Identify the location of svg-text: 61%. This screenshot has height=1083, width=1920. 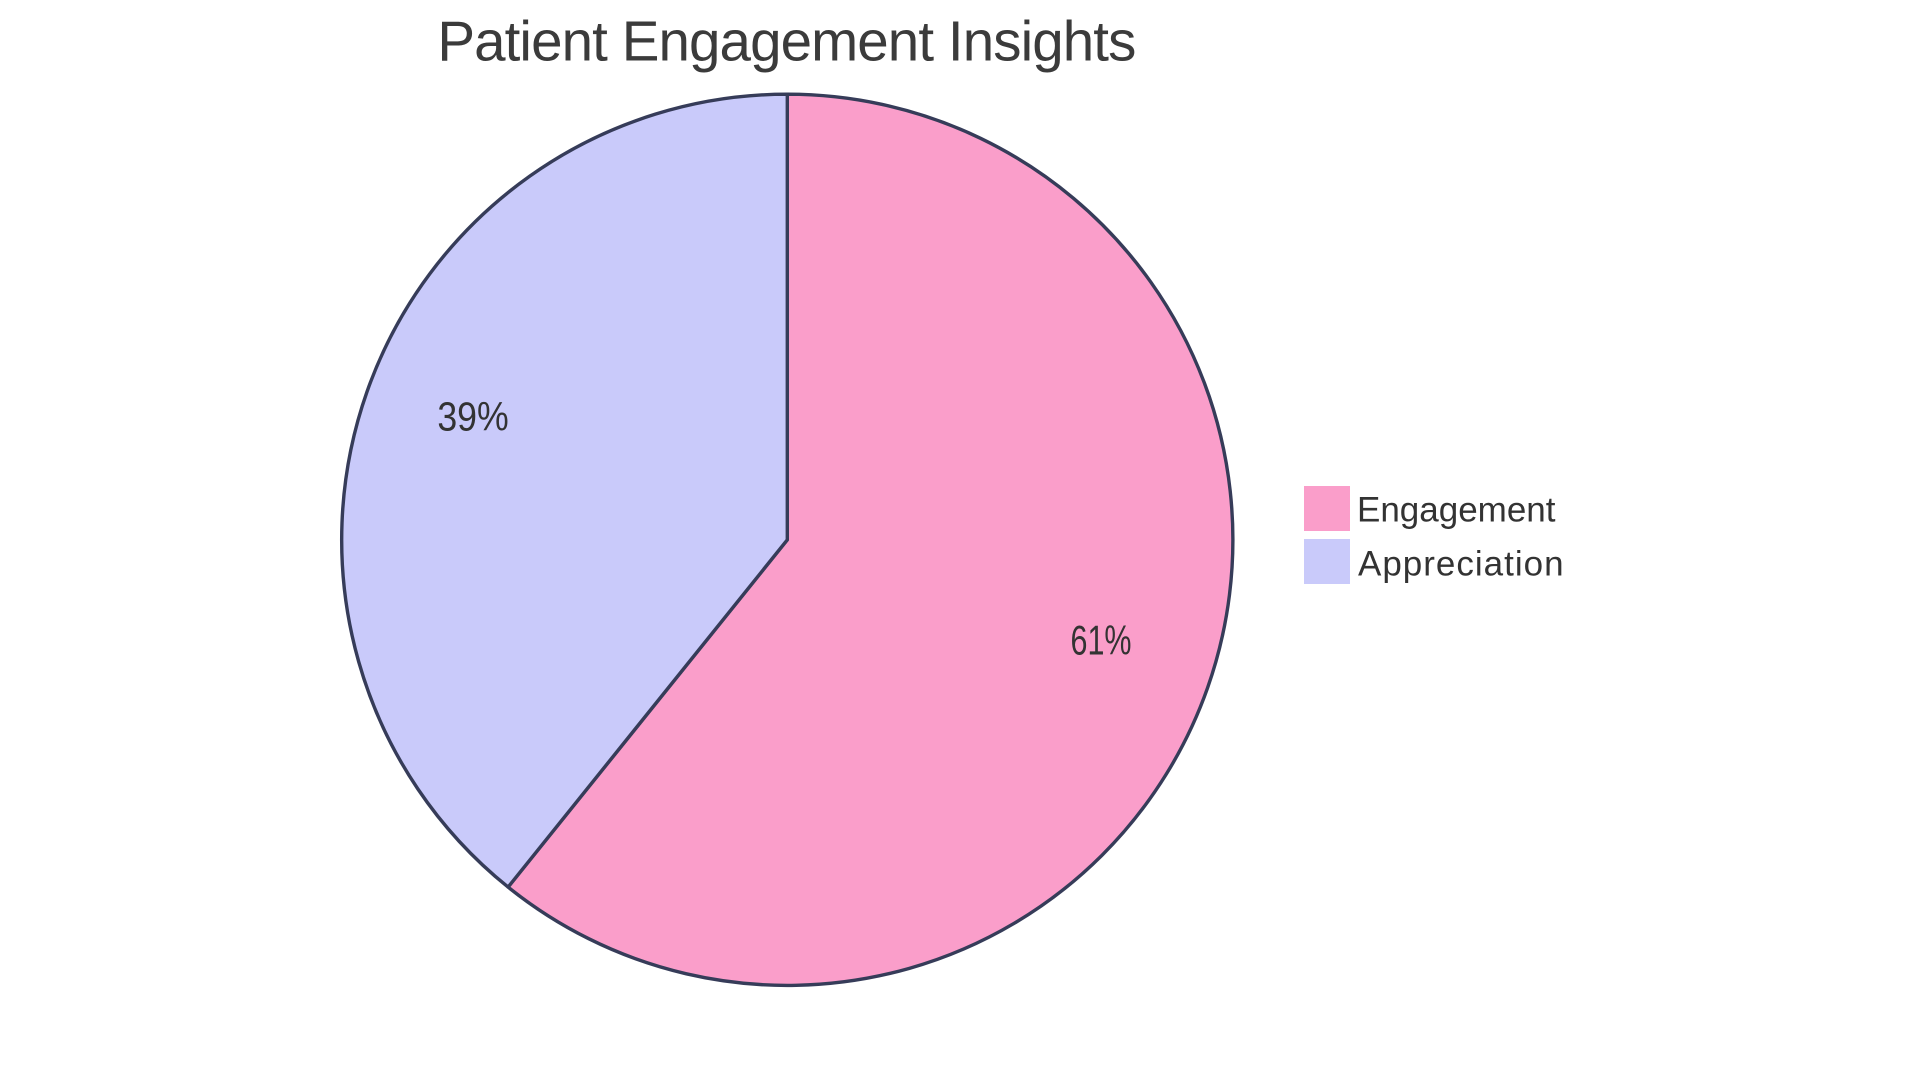
(1100, 640).